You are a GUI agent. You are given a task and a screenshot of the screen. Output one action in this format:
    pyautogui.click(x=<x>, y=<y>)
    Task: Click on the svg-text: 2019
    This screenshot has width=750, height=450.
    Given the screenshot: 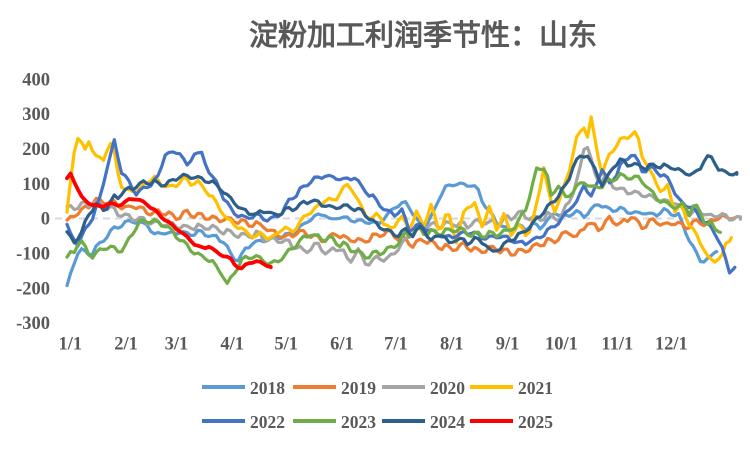 What is the action you would take?
    pyautogui.click(x=358, y=388)
    